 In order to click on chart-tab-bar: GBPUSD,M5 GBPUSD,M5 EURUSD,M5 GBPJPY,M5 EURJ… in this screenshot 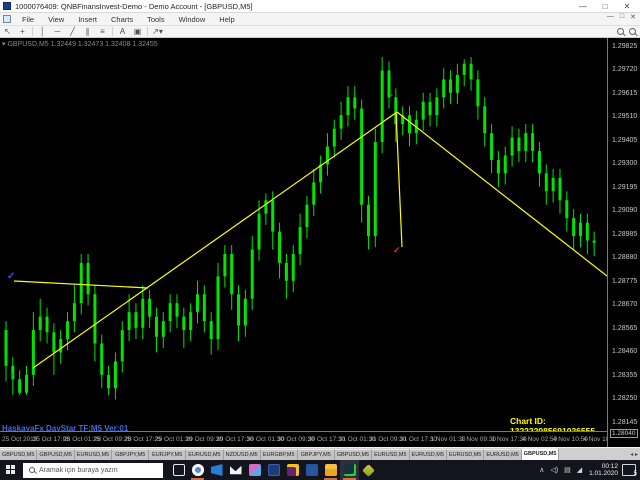, I will do `click(320, 453)`.